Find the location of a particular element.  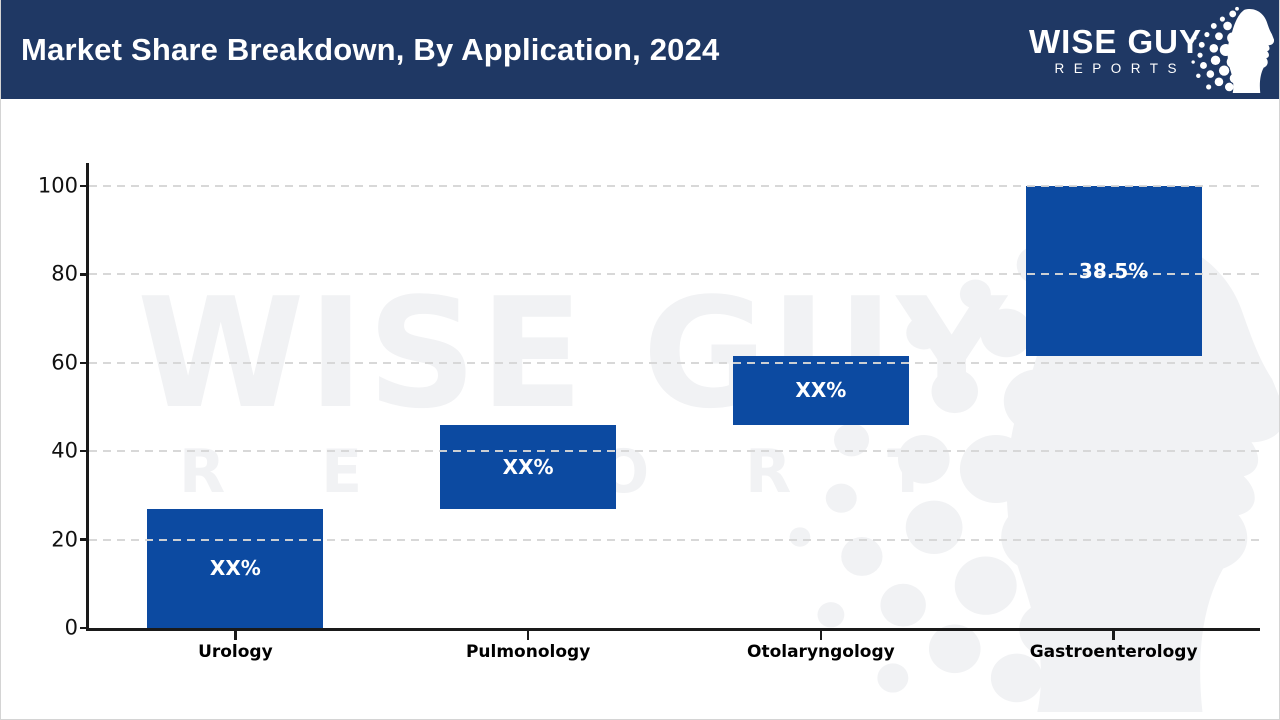

y-tick-label: 60 is located at coordinates (64, 362).